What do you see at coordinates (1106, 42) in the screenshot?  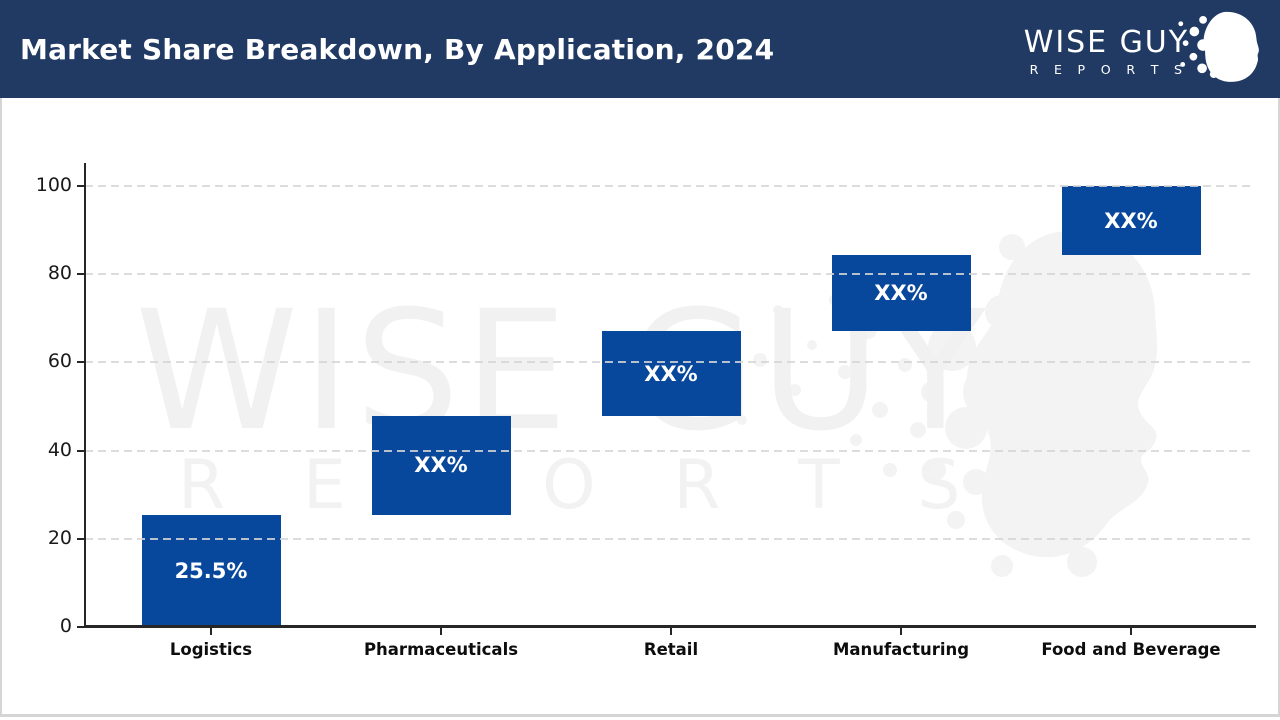 I see `brand-wordmark-primary: WISE GUY` at bounding box center [1106, 42].